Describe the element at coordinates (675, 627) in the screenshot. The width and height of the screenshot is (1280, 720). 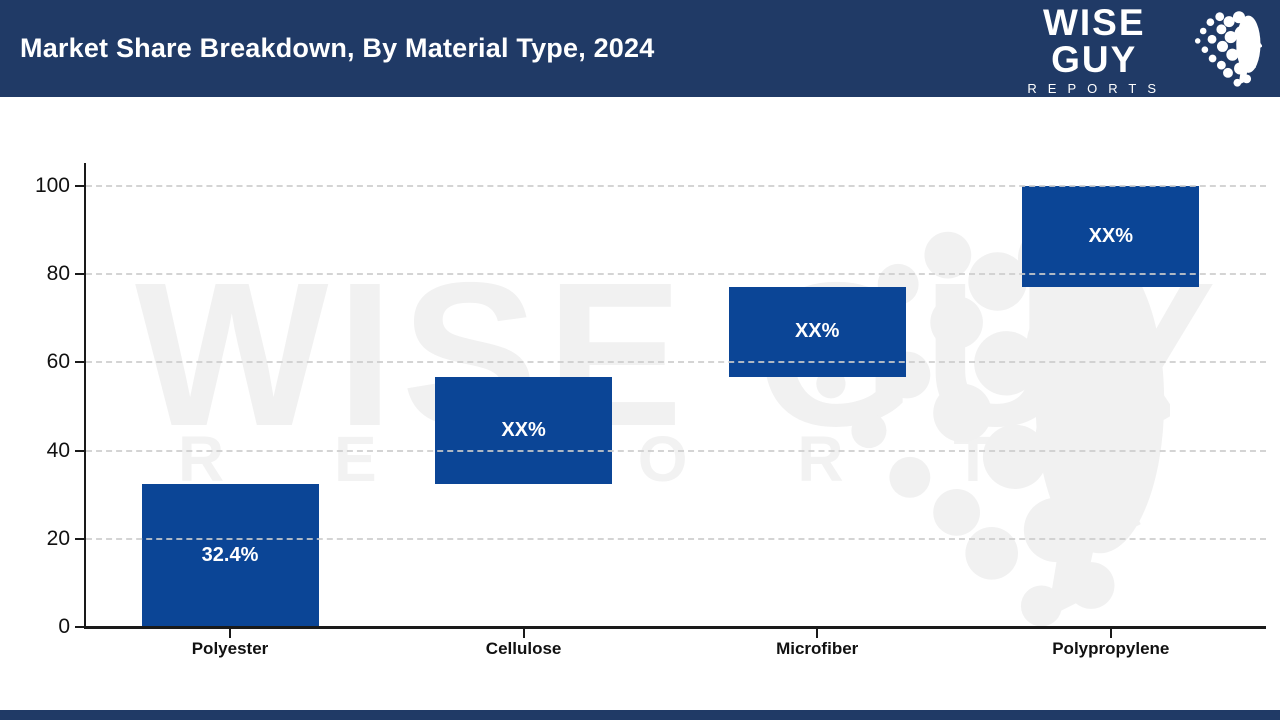
I see `x-axis-line` at that location.